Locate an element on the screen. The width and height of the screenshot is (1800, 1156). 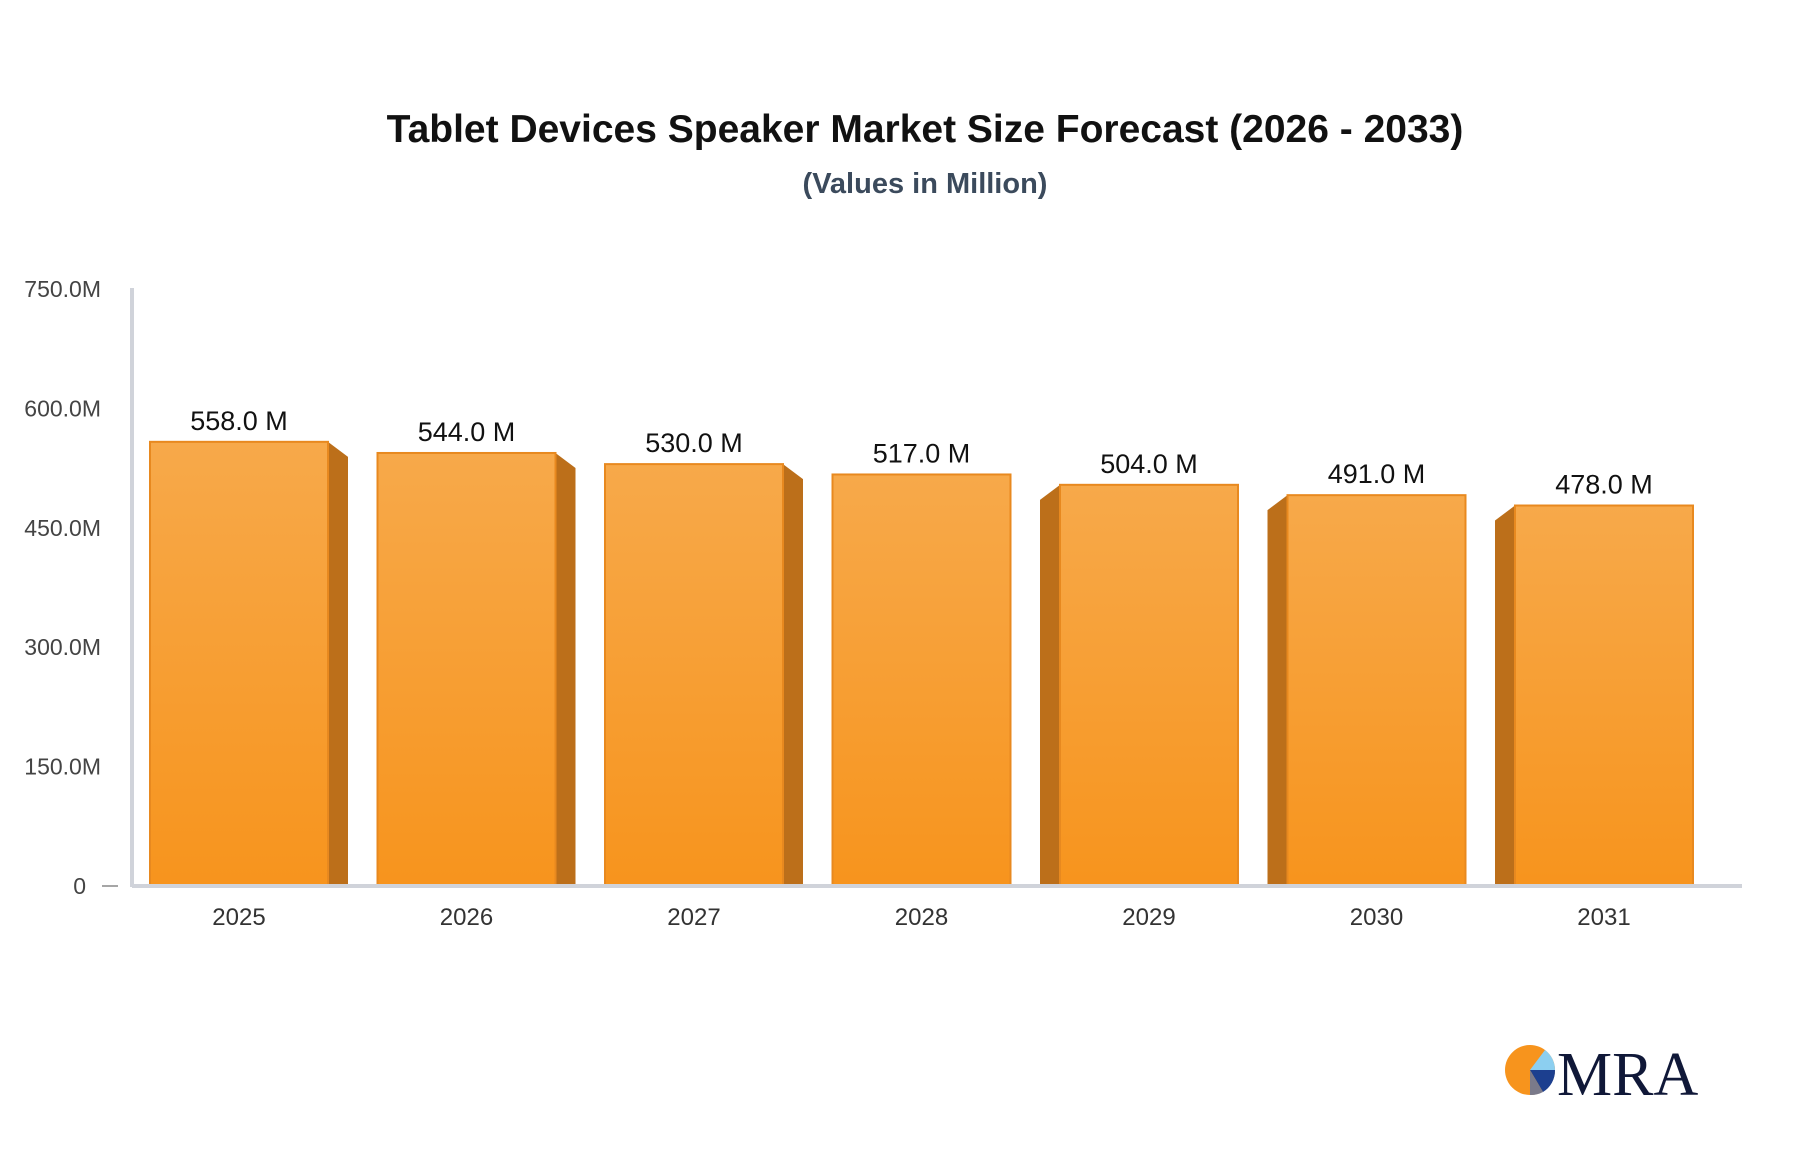
data-label: 504.0 M is located at coordinates (1149, 464).